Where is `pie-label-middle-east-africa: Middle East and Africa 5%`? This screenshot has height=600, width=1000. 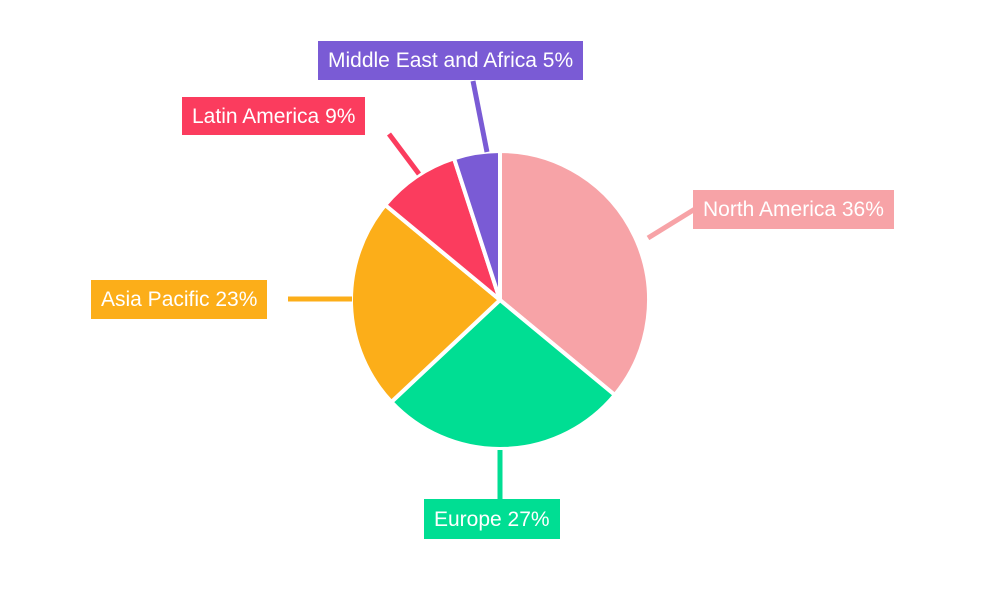
pie-label-middle-east-africa: Middle East and Africa 5% is located at coordinates (451, 60).